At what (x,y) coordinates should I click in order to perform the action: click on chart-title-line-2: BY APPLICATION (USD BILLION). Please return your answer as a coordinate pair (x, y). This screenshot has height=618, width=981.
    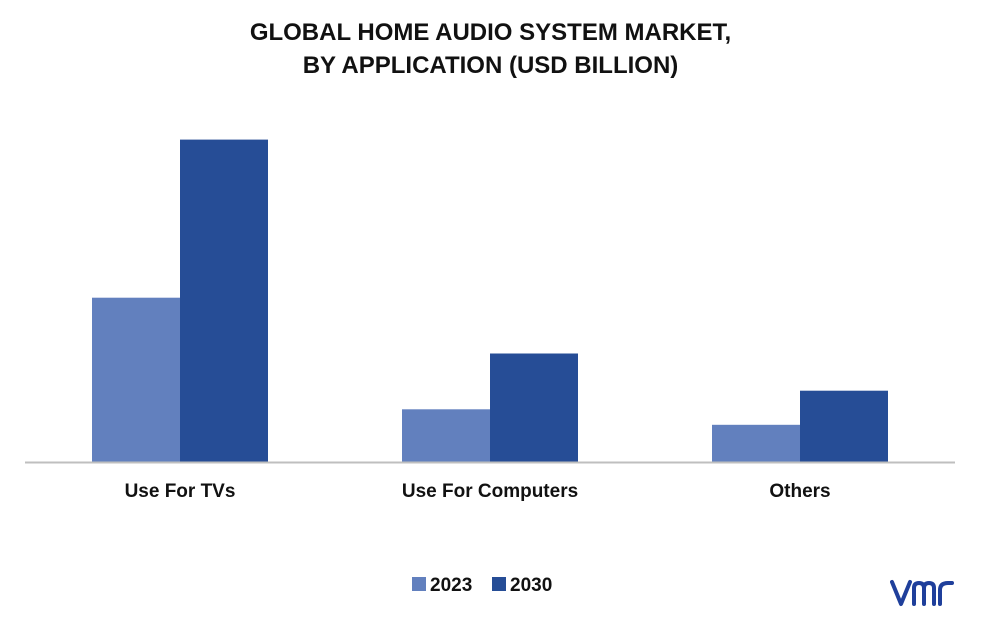
    Looking at the image, I should click on (490, 65).